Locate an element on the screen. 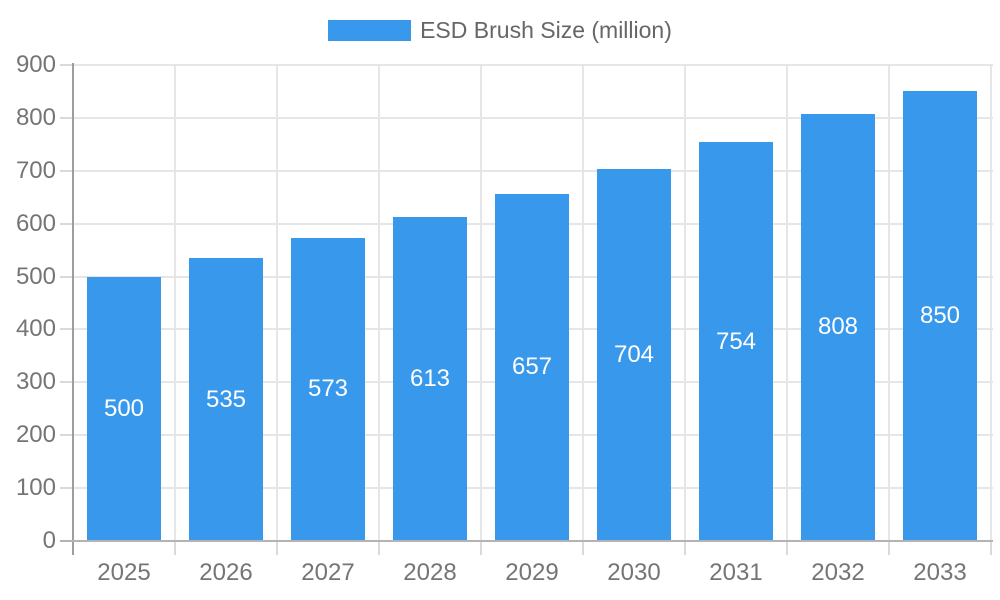 The height and width of the screenshot is (600, 1000). bar: 850 is located at coordinates (940, 316).